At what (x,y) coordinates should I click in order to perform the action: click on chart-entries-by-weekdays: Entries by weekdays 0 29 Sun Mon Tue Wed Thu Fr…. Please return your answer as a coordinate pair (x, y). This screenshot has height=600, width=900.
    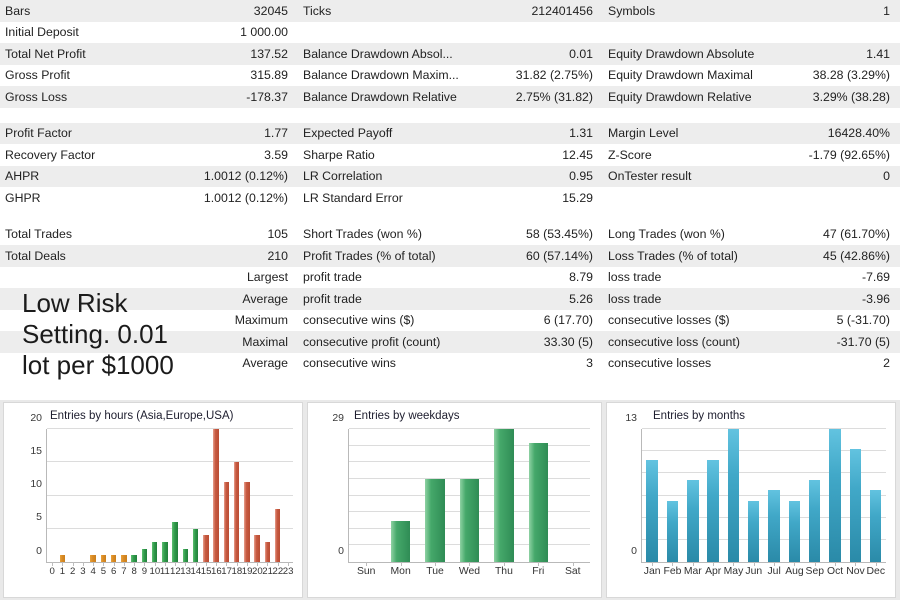
    Looking at the image, I should click on (454, 500).